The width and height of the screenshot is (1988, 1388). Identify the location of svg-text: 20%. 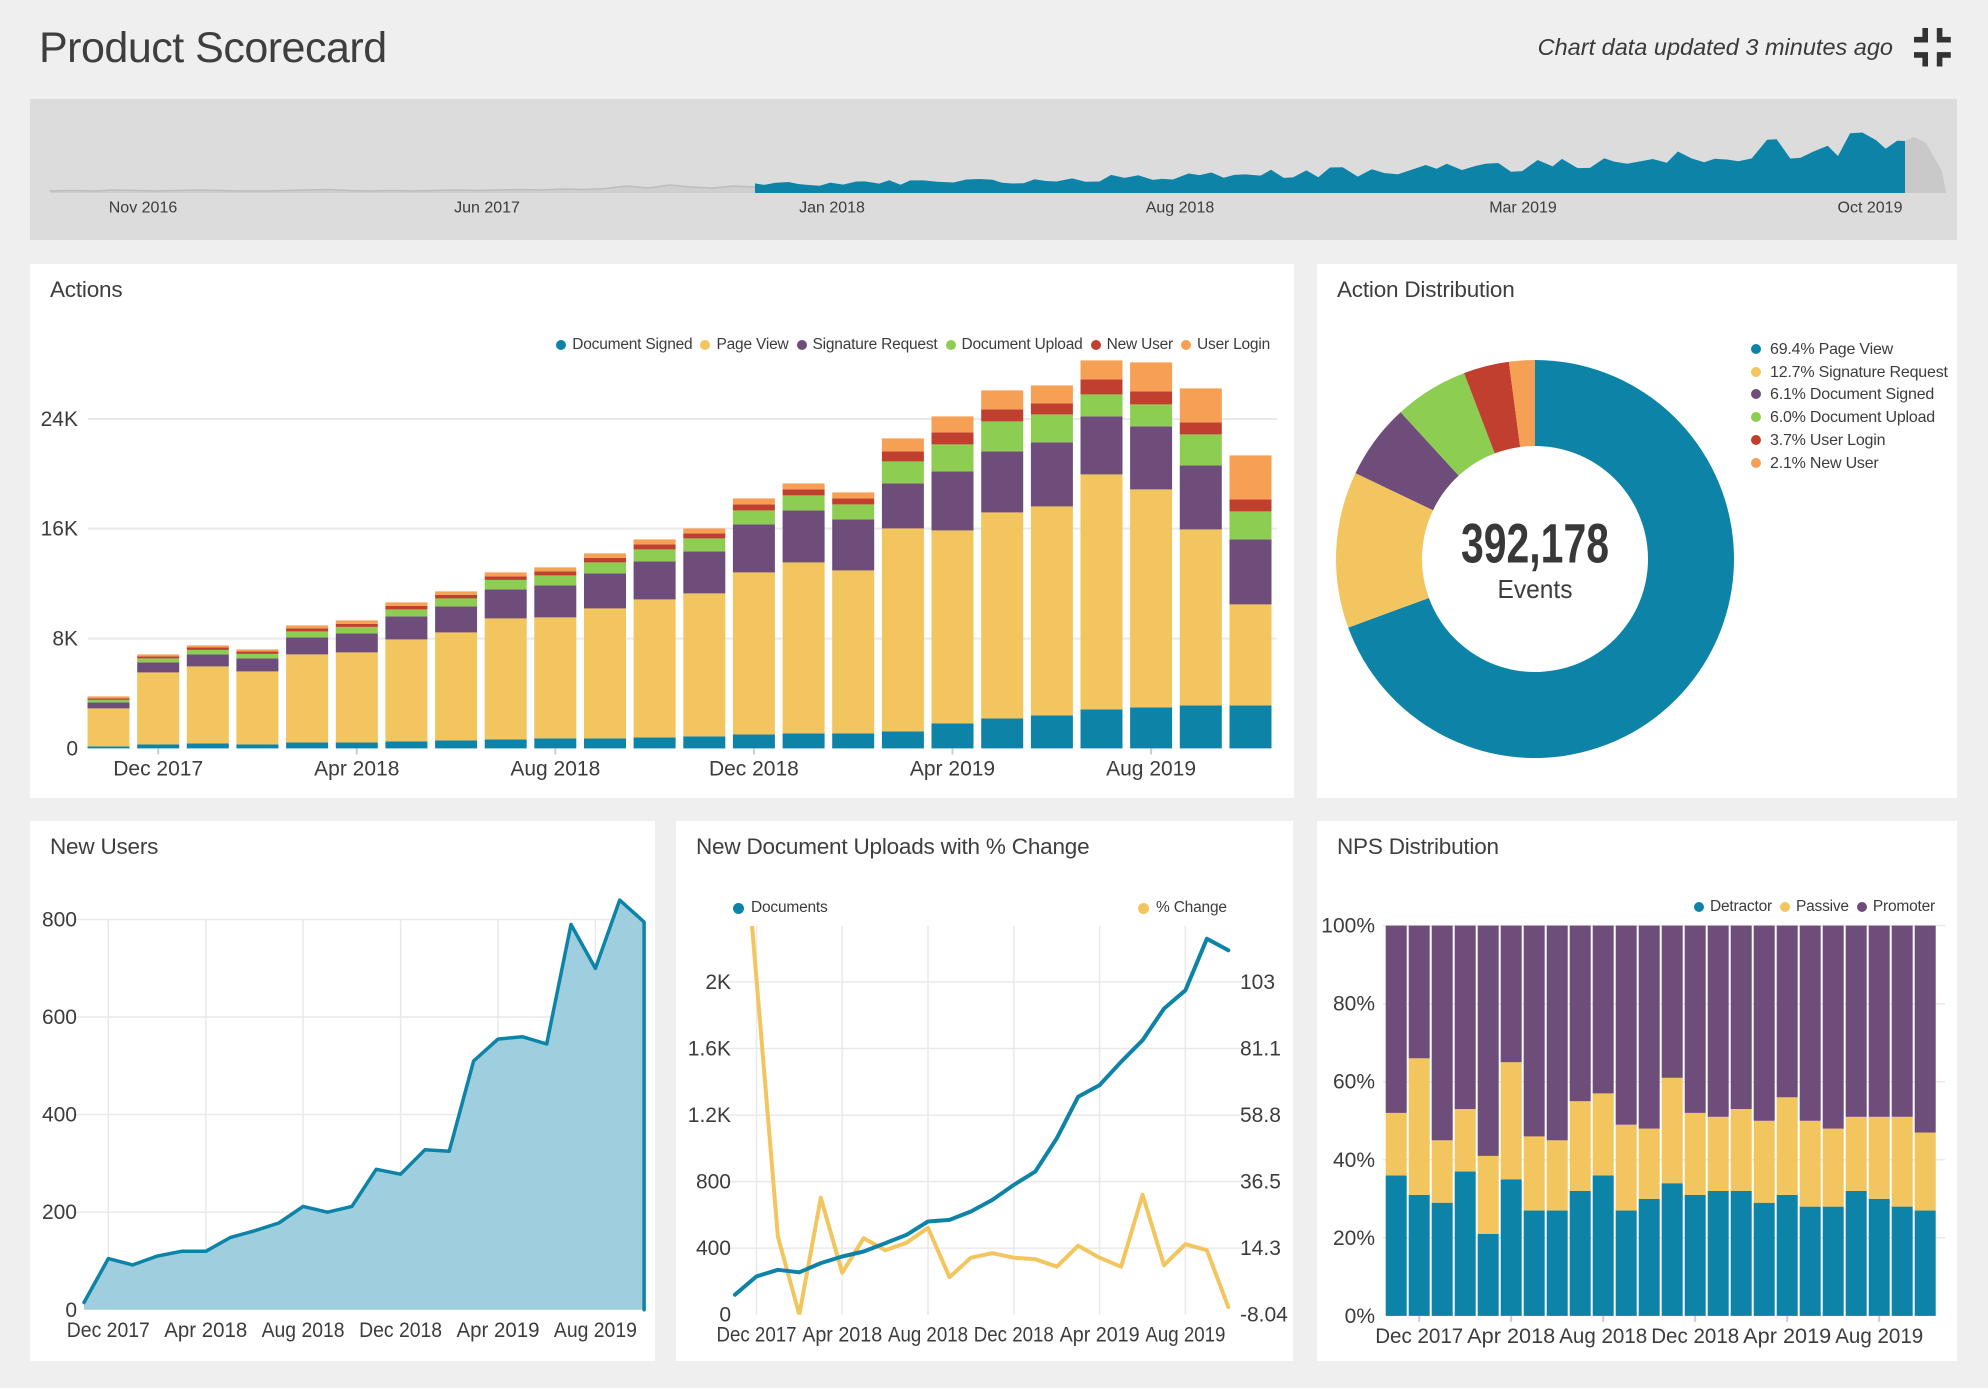
(1354, 1238).